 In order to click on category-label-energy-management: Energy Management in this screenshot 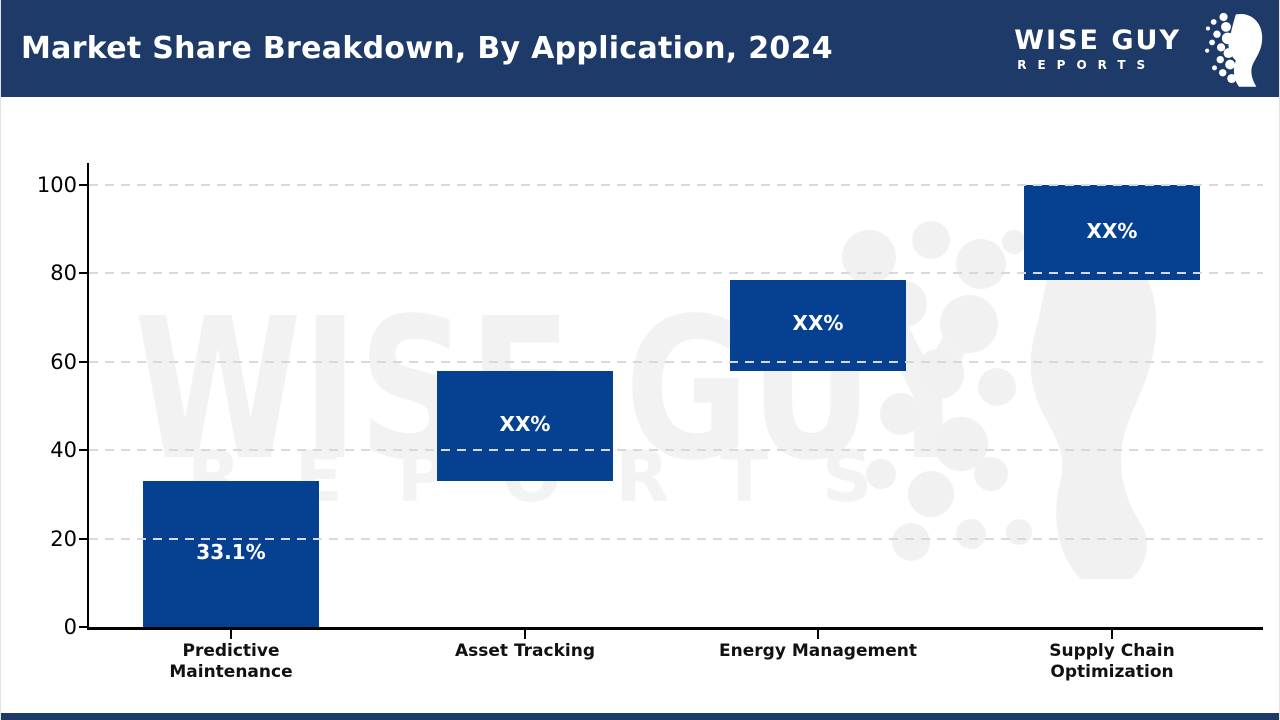, I will do `click(818, 651)`.